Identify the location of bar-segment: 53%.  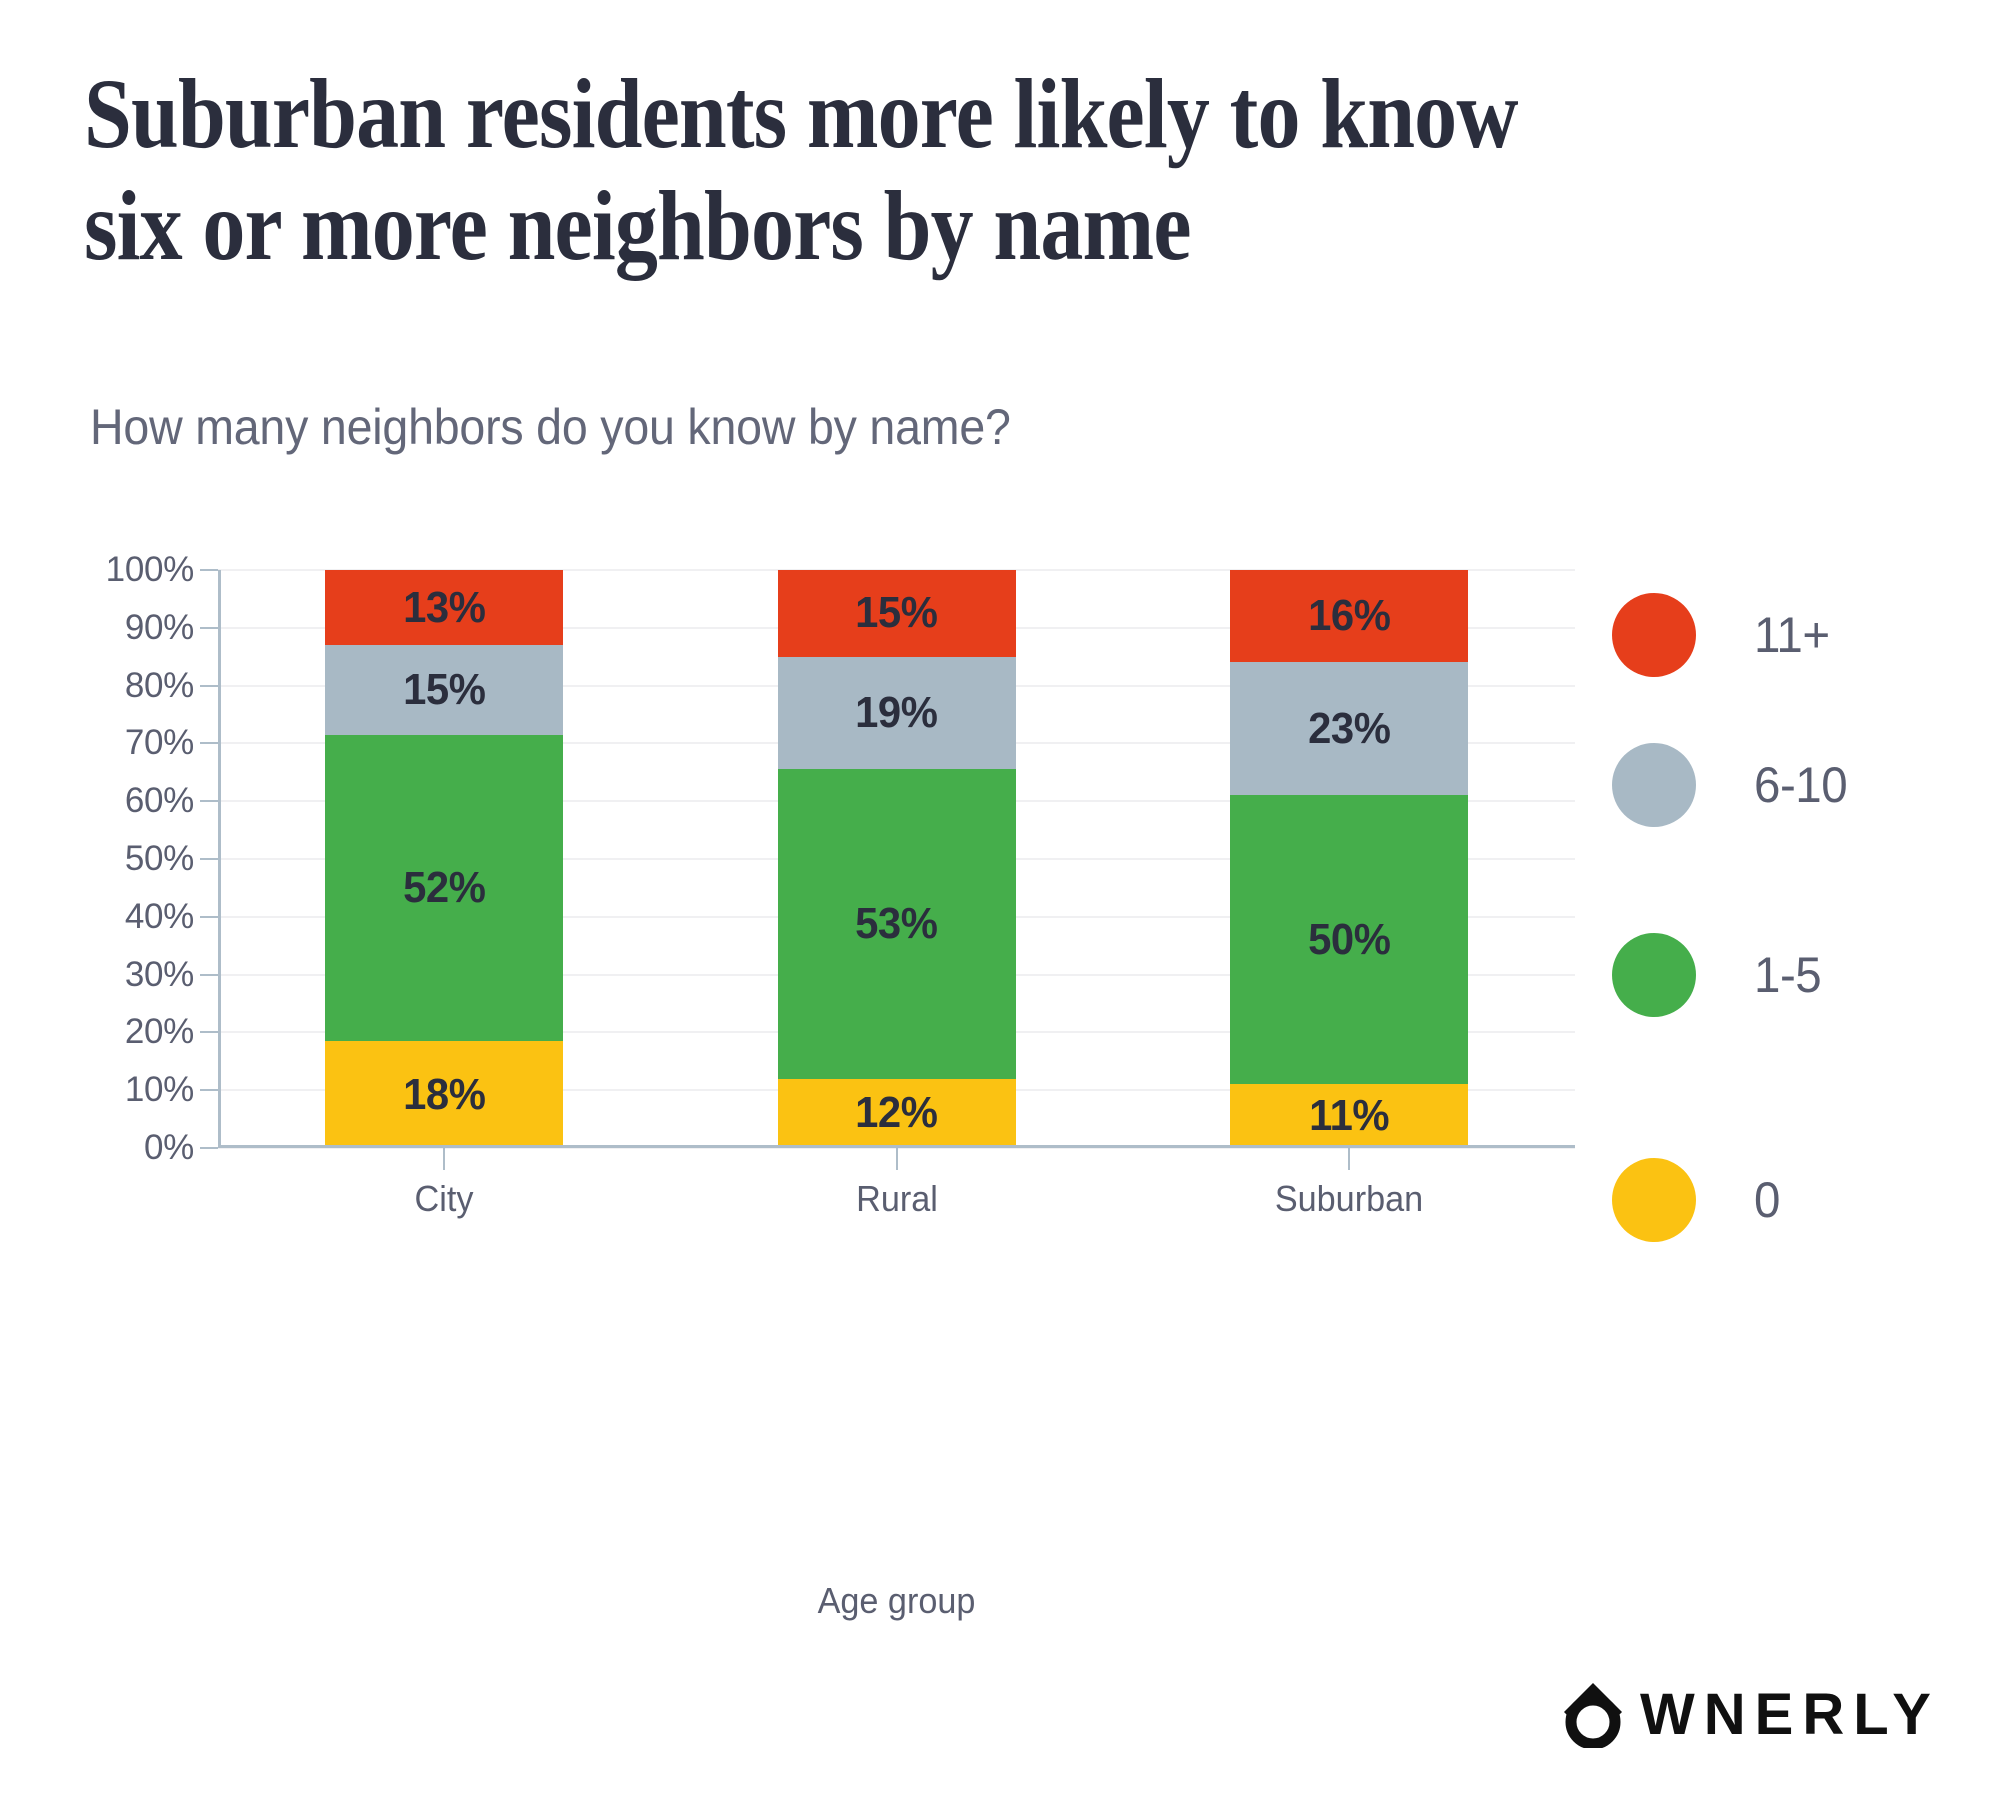
(896, 924).